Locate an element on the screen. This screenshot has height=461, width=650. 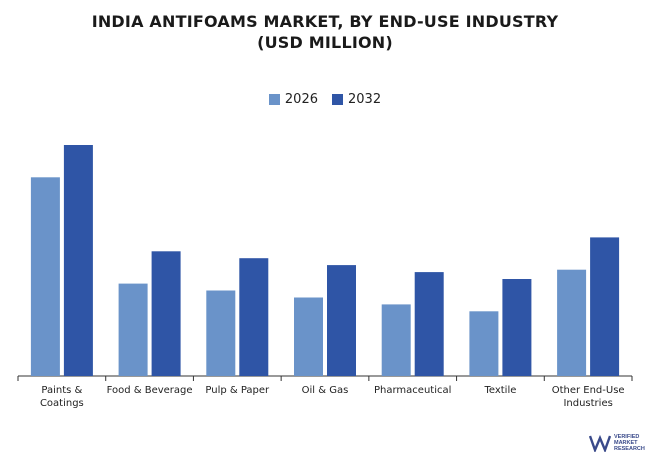
x-tick-label: Other End-Use Industries is located at coordinates (588, 397).